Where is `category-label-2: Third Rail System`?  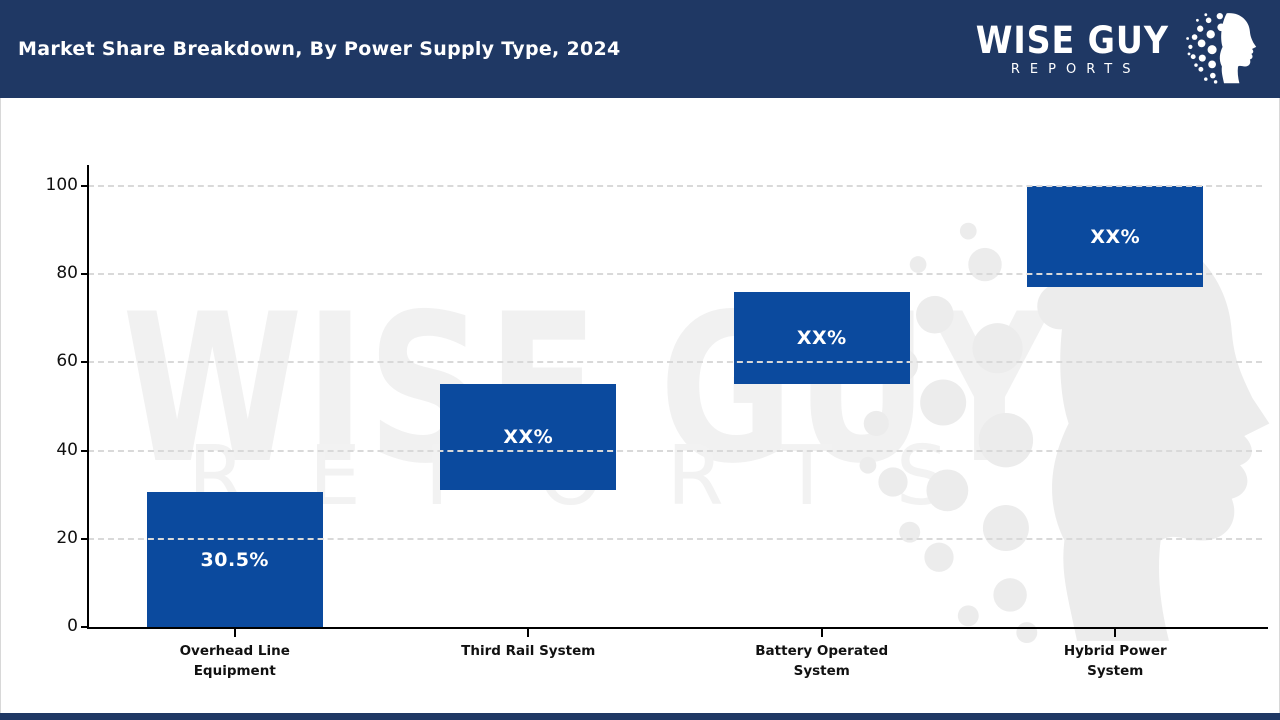 category-label-2: Third Rail System is located at coordinates (528, 651).